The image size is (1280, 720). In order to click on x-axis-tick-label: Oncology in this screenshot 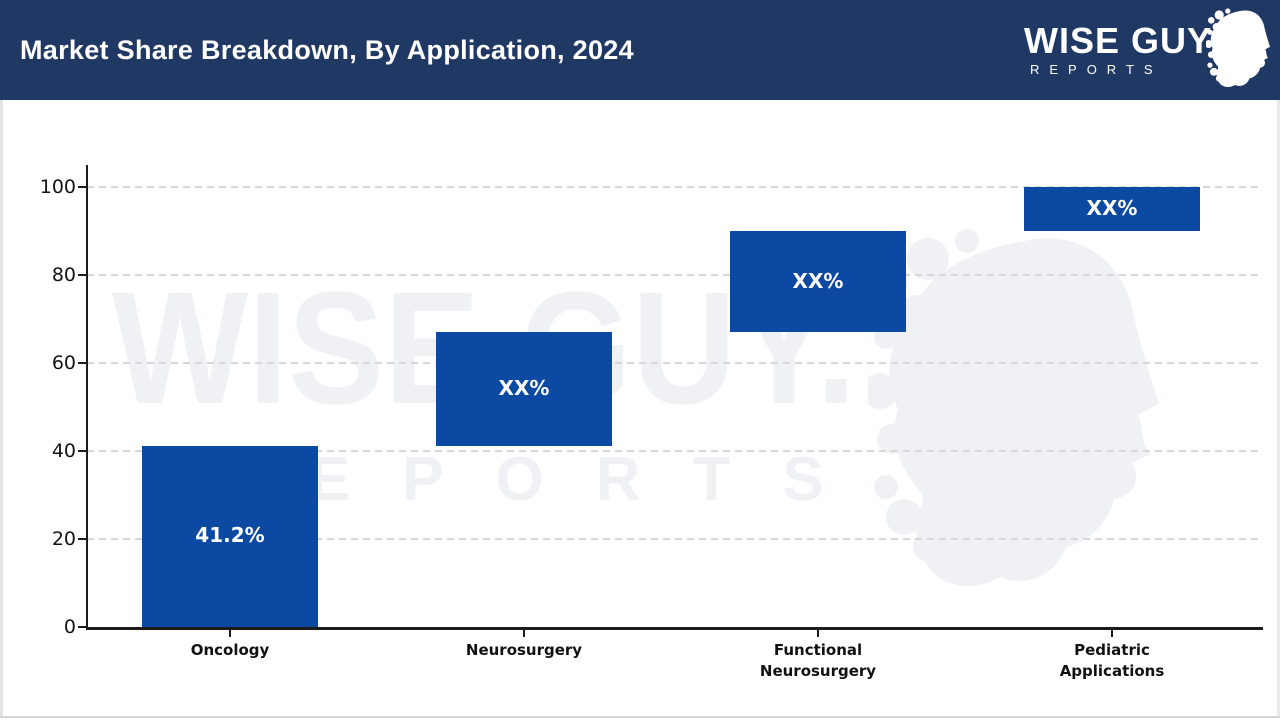, I will do `click(230, 650)`.